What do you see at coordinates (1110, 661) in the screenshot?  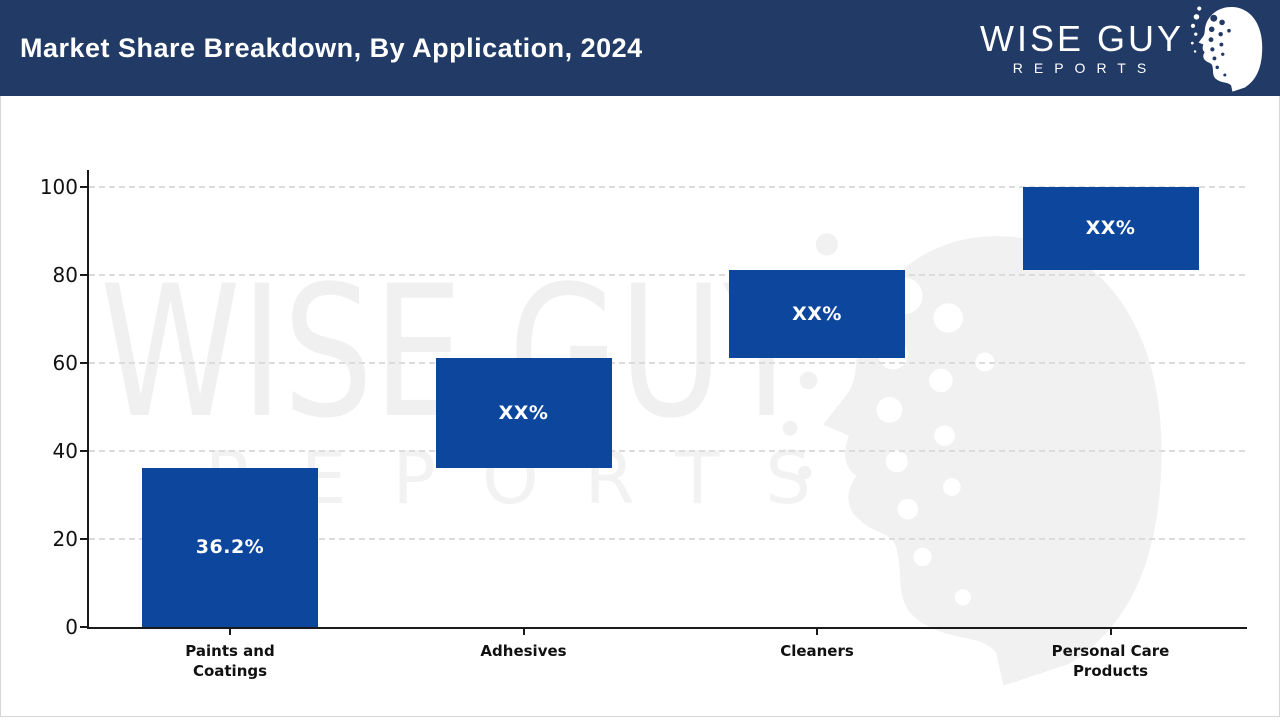 I see `category-label: Personal Care Products` at bounding box center [1110, 661].